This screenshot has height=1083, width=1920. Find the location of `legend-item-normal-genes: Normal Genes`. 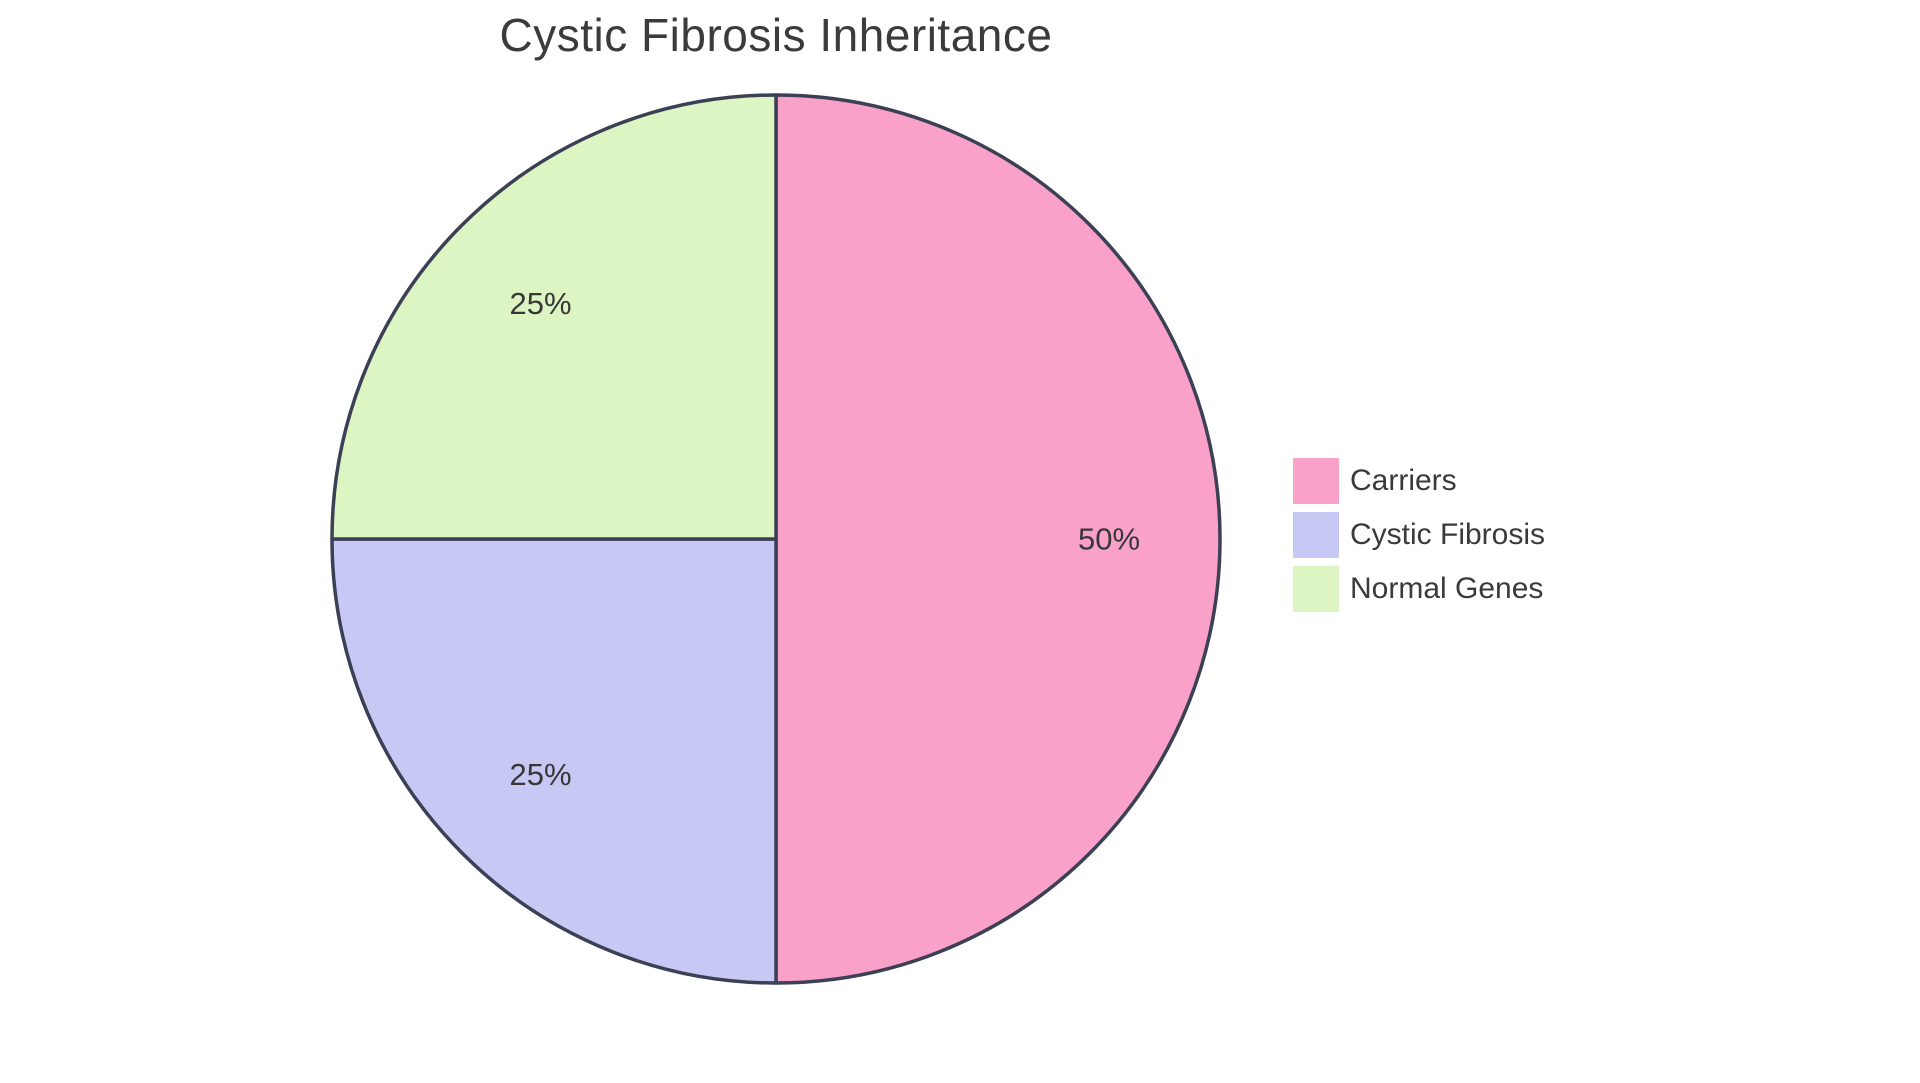

legend-item-normal-genes: Normal Genes is located at coordinates (1419, 589).